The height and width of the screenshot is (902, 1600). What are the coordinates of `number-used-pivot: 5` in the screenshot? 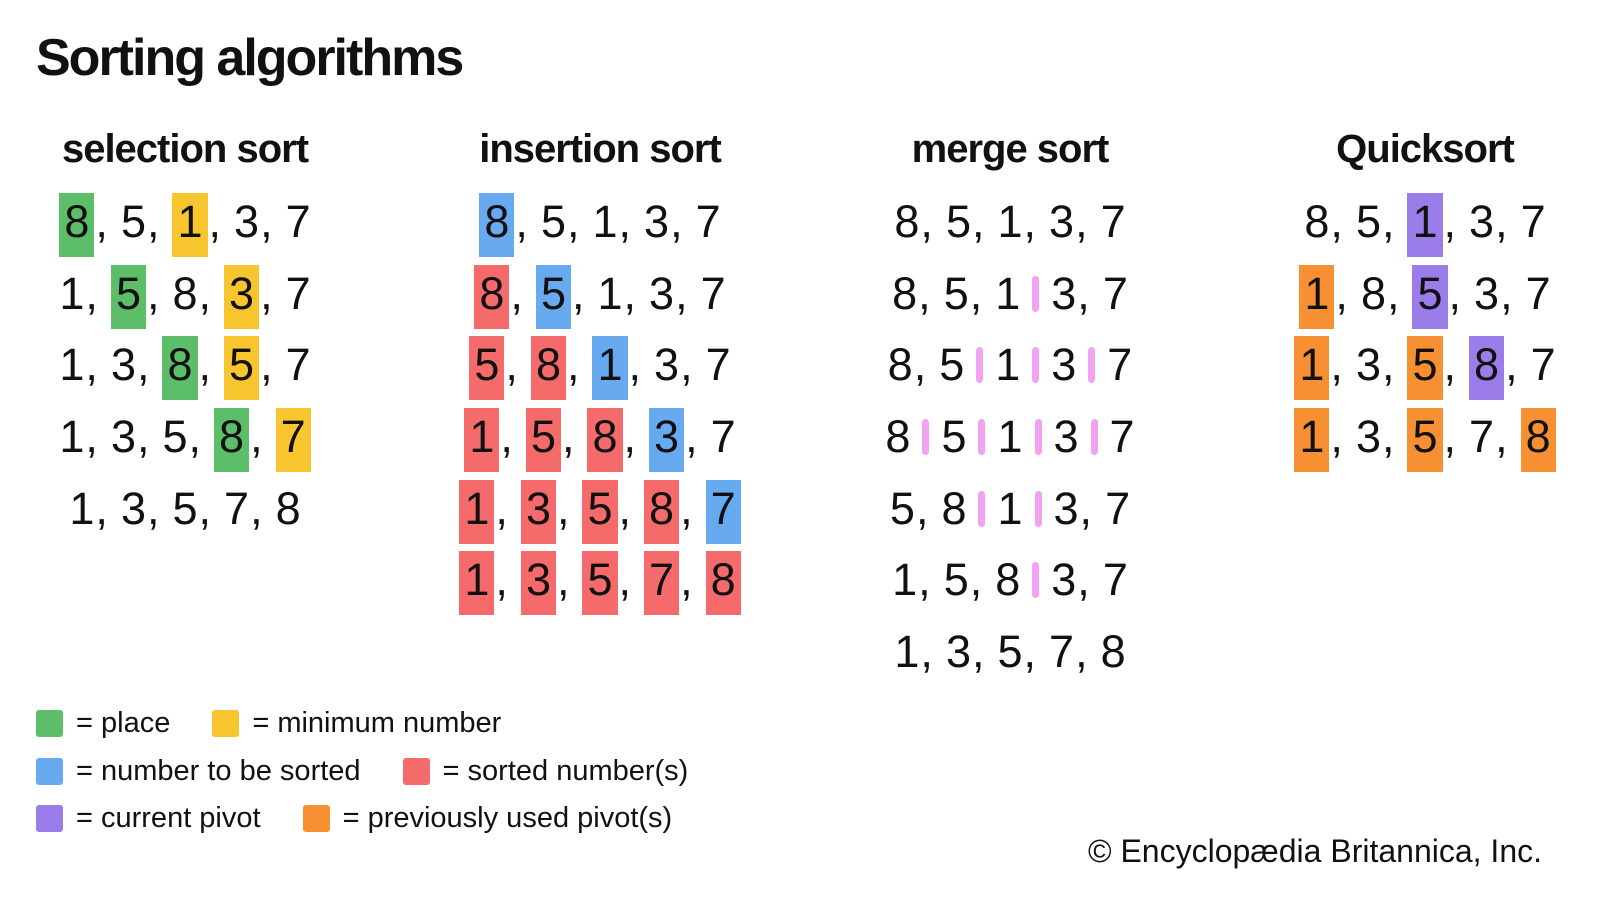 It's located at (1425, 368).